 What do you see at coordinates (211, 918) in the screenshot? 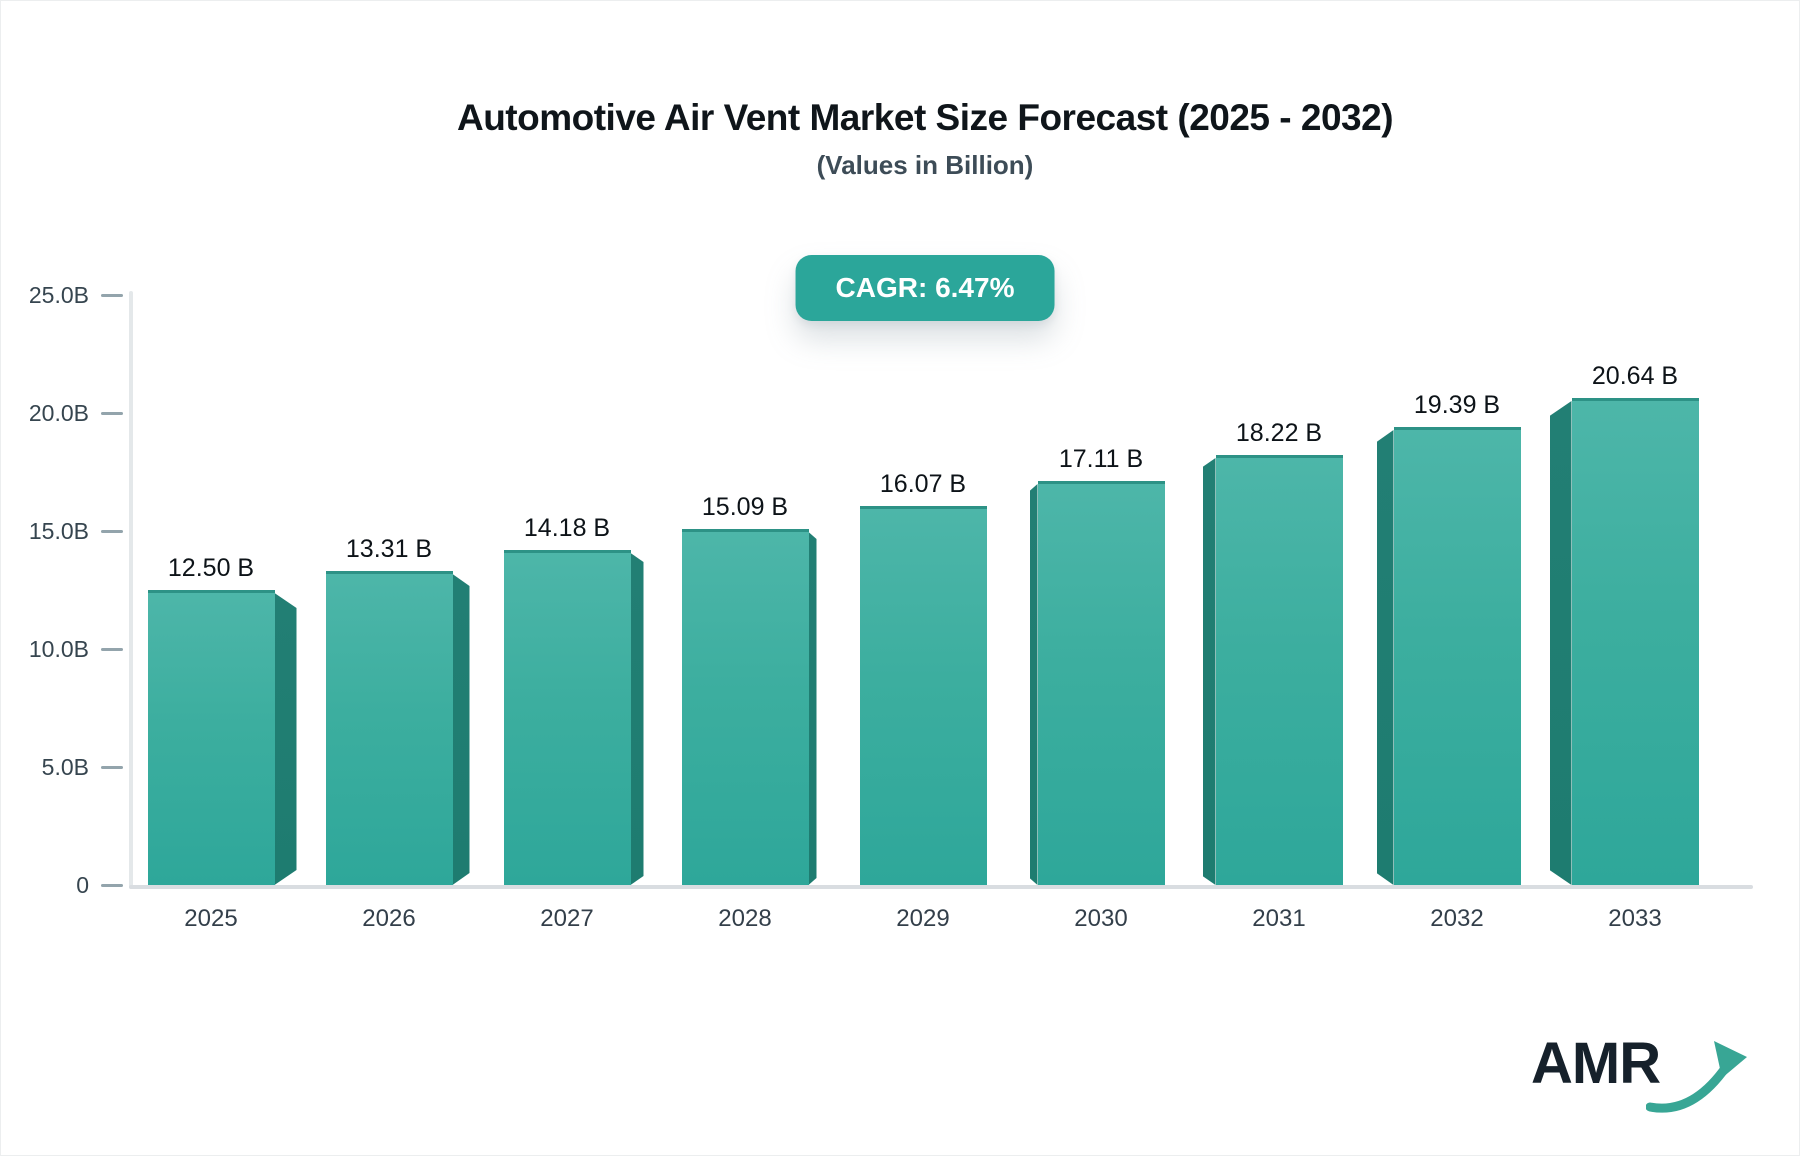
I see `x-axis-label: 2025` at bounding box center [211, 918].